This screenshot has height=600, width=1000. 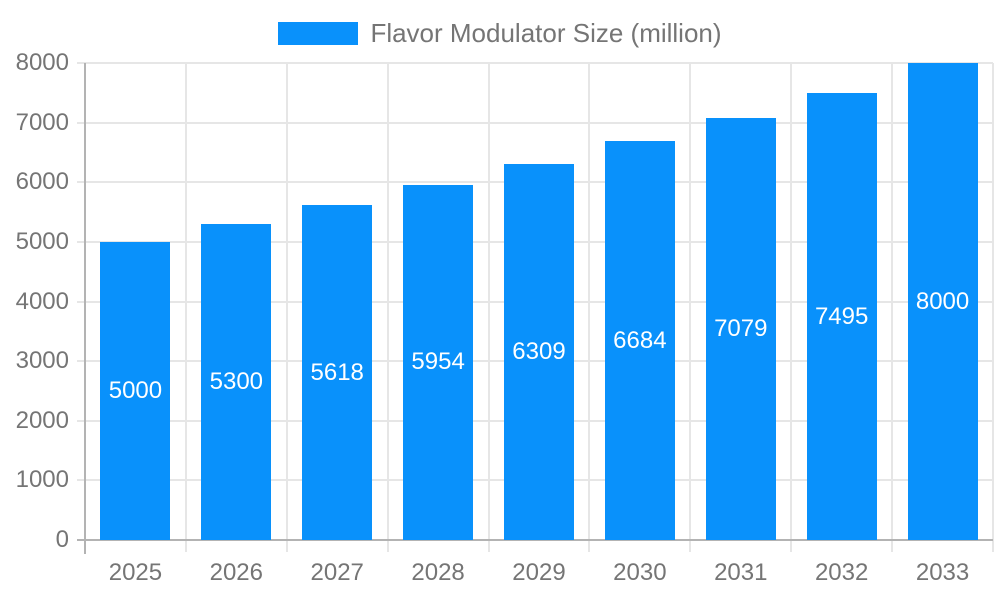 What do you see at coordinates (62, 539) in the screenshot?
I see `y-tick-label: 0` at bounding box center [62, 539].